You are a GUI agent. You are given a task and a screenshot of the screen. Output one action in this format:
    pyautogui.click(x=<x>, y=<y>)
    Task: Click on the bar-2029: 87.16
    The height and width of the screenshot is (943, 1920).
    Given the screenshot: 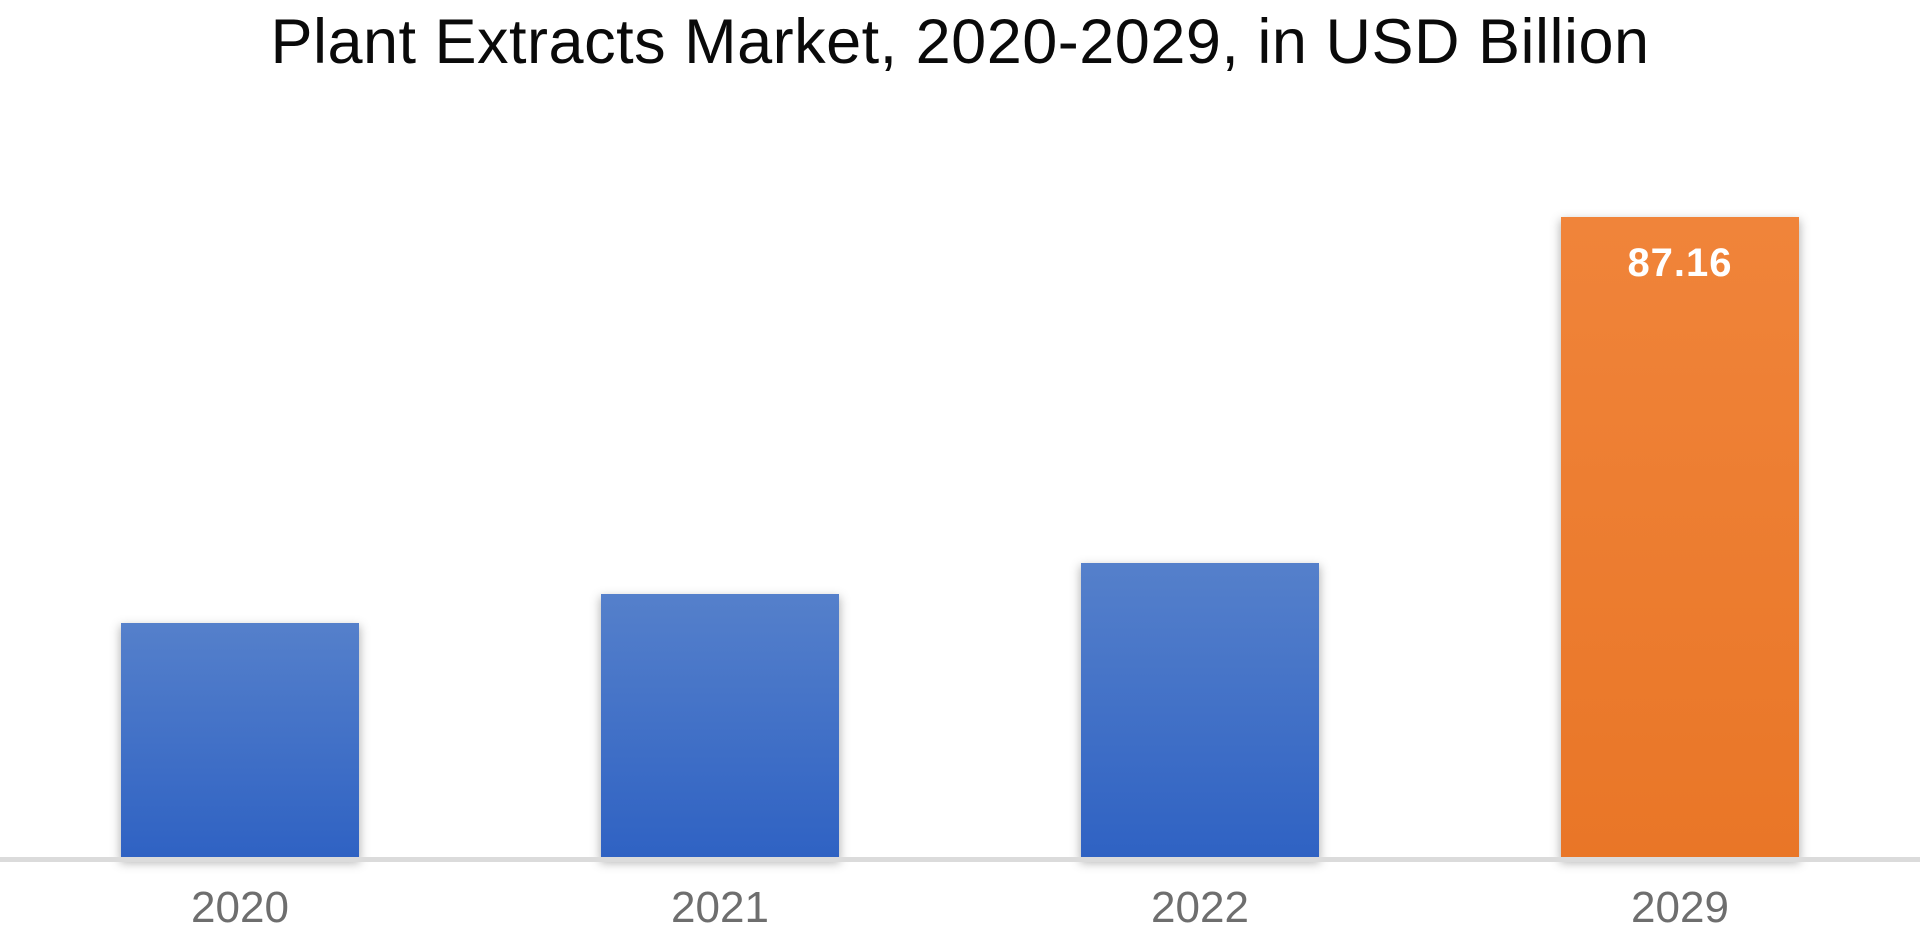 What is the action you would take?
    pyautogui.click(x=1680, y=537)
    